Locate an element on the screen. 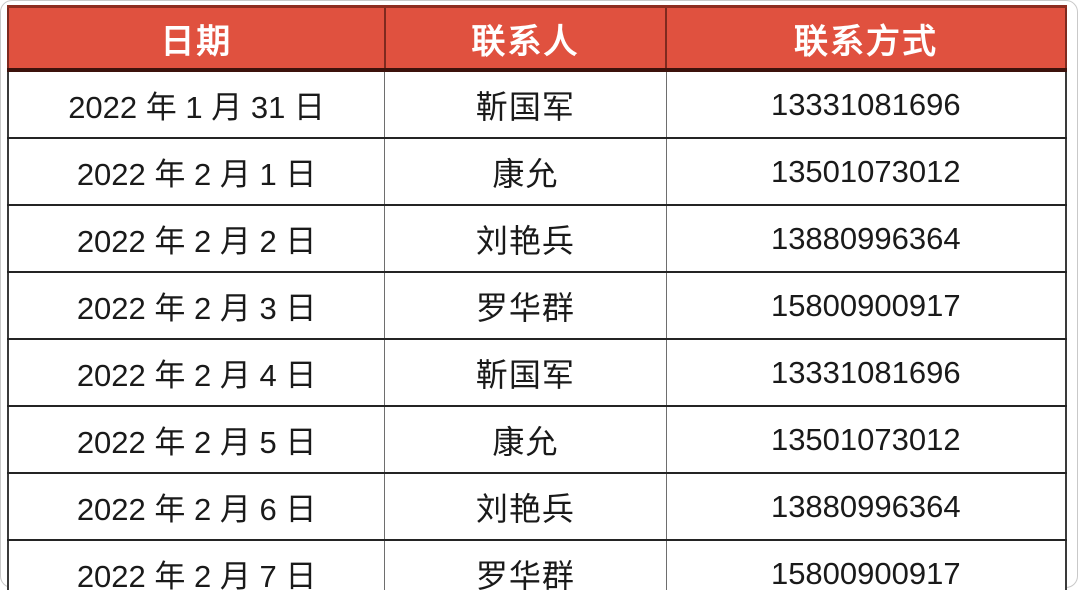 The image size is (1080, 590). table-row: 2022 年 2 月 7 日 罗华群 15800900917 is located at coordinates (537, 564).